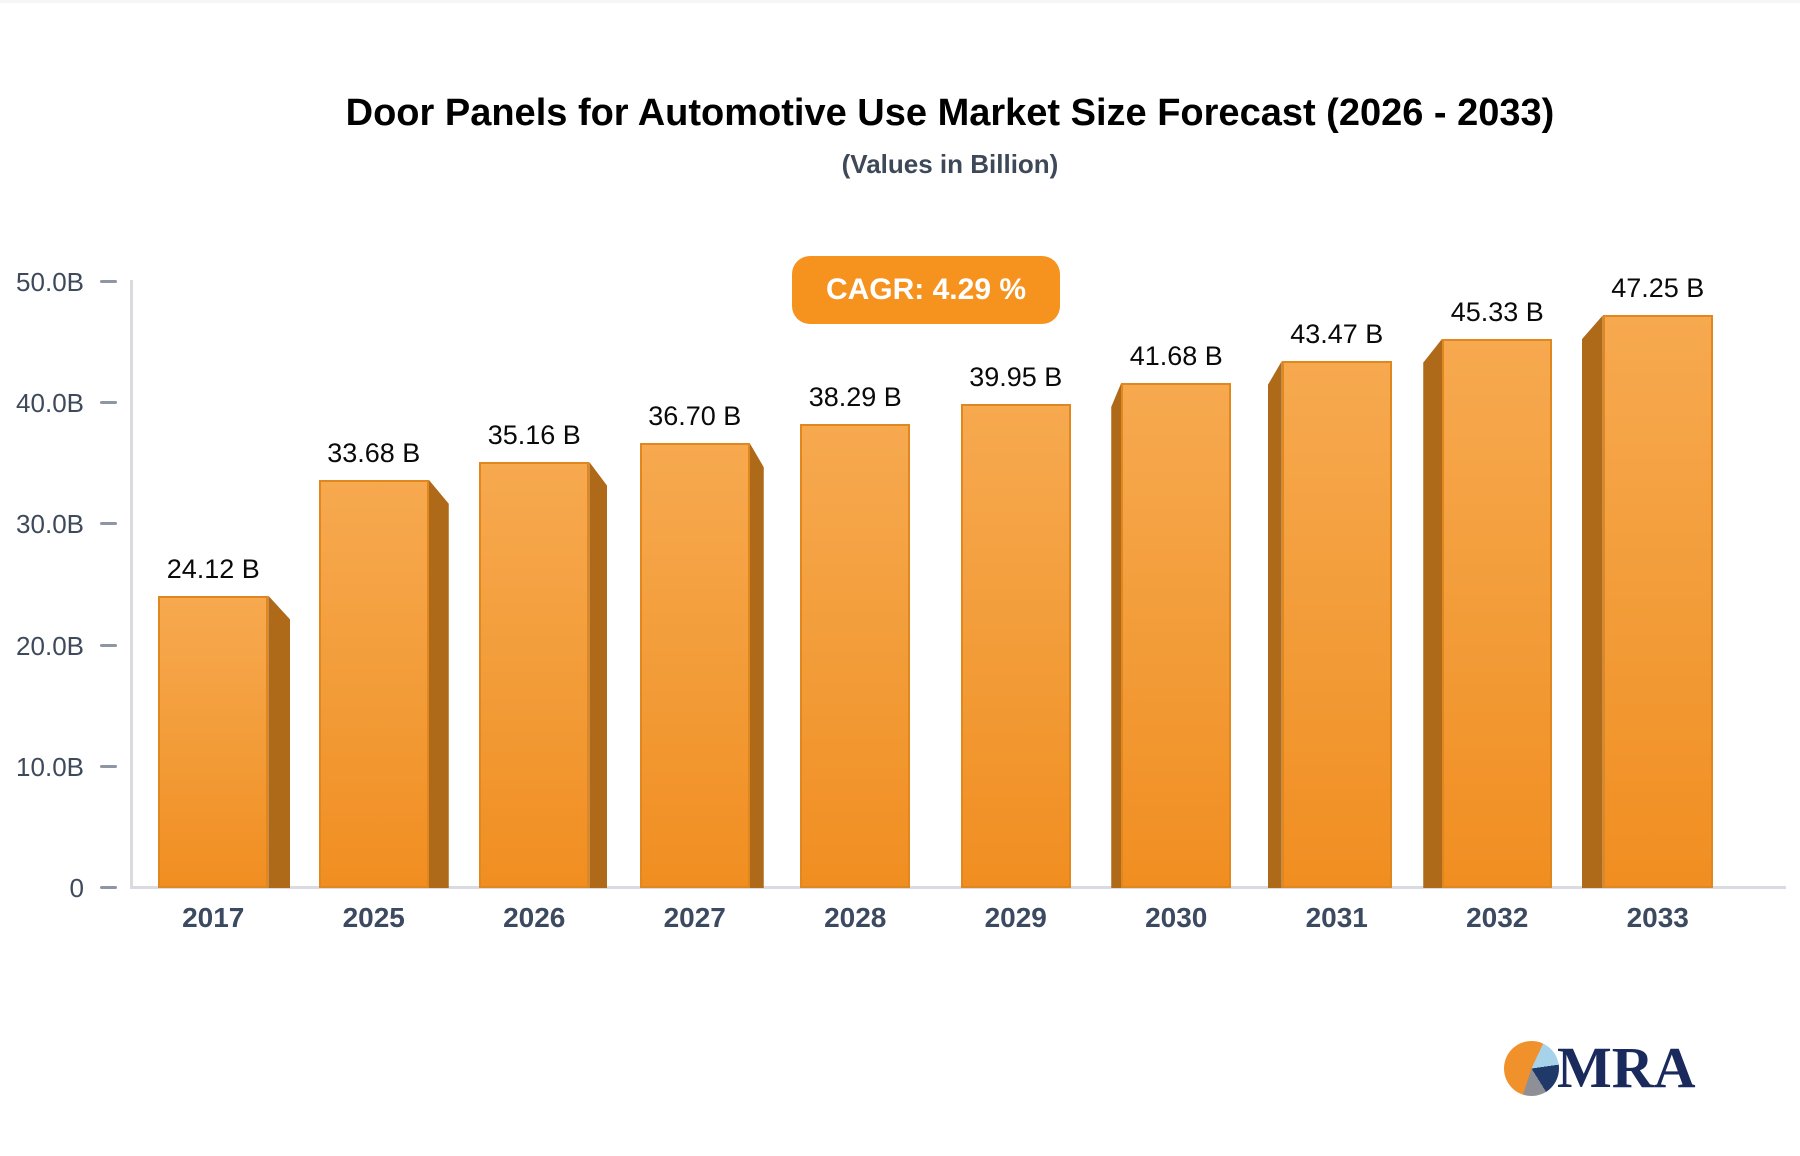 The height and width of the screenshot is (1156, 1800). What do you see at coordinates (950, 164) in the screenshot?
I see `chart-subtitle: (Values in Billion)` at bounding box center [950, 164].